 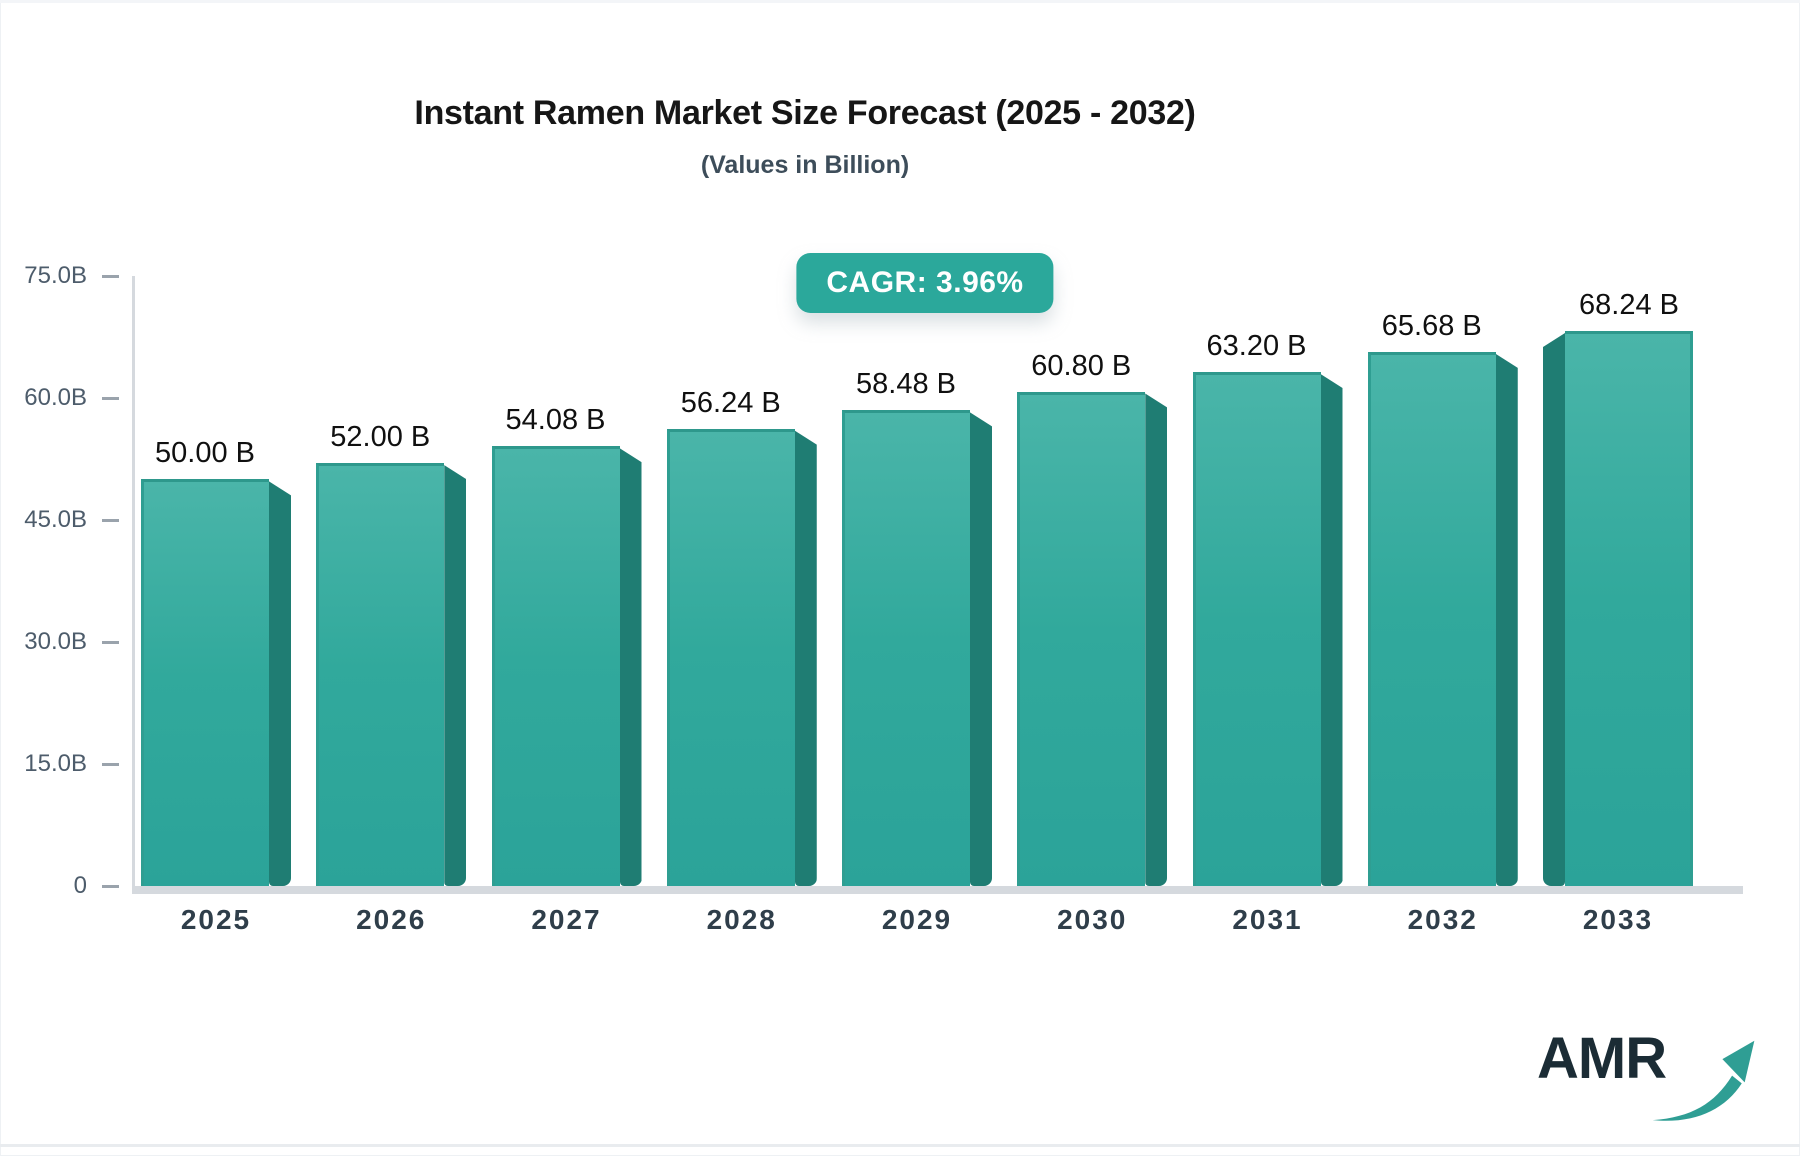 What do you see at coordinates (205, 453) in the screenshot?
I see `bar-value-label: 50.00 B` at bounding box center [205, 453].